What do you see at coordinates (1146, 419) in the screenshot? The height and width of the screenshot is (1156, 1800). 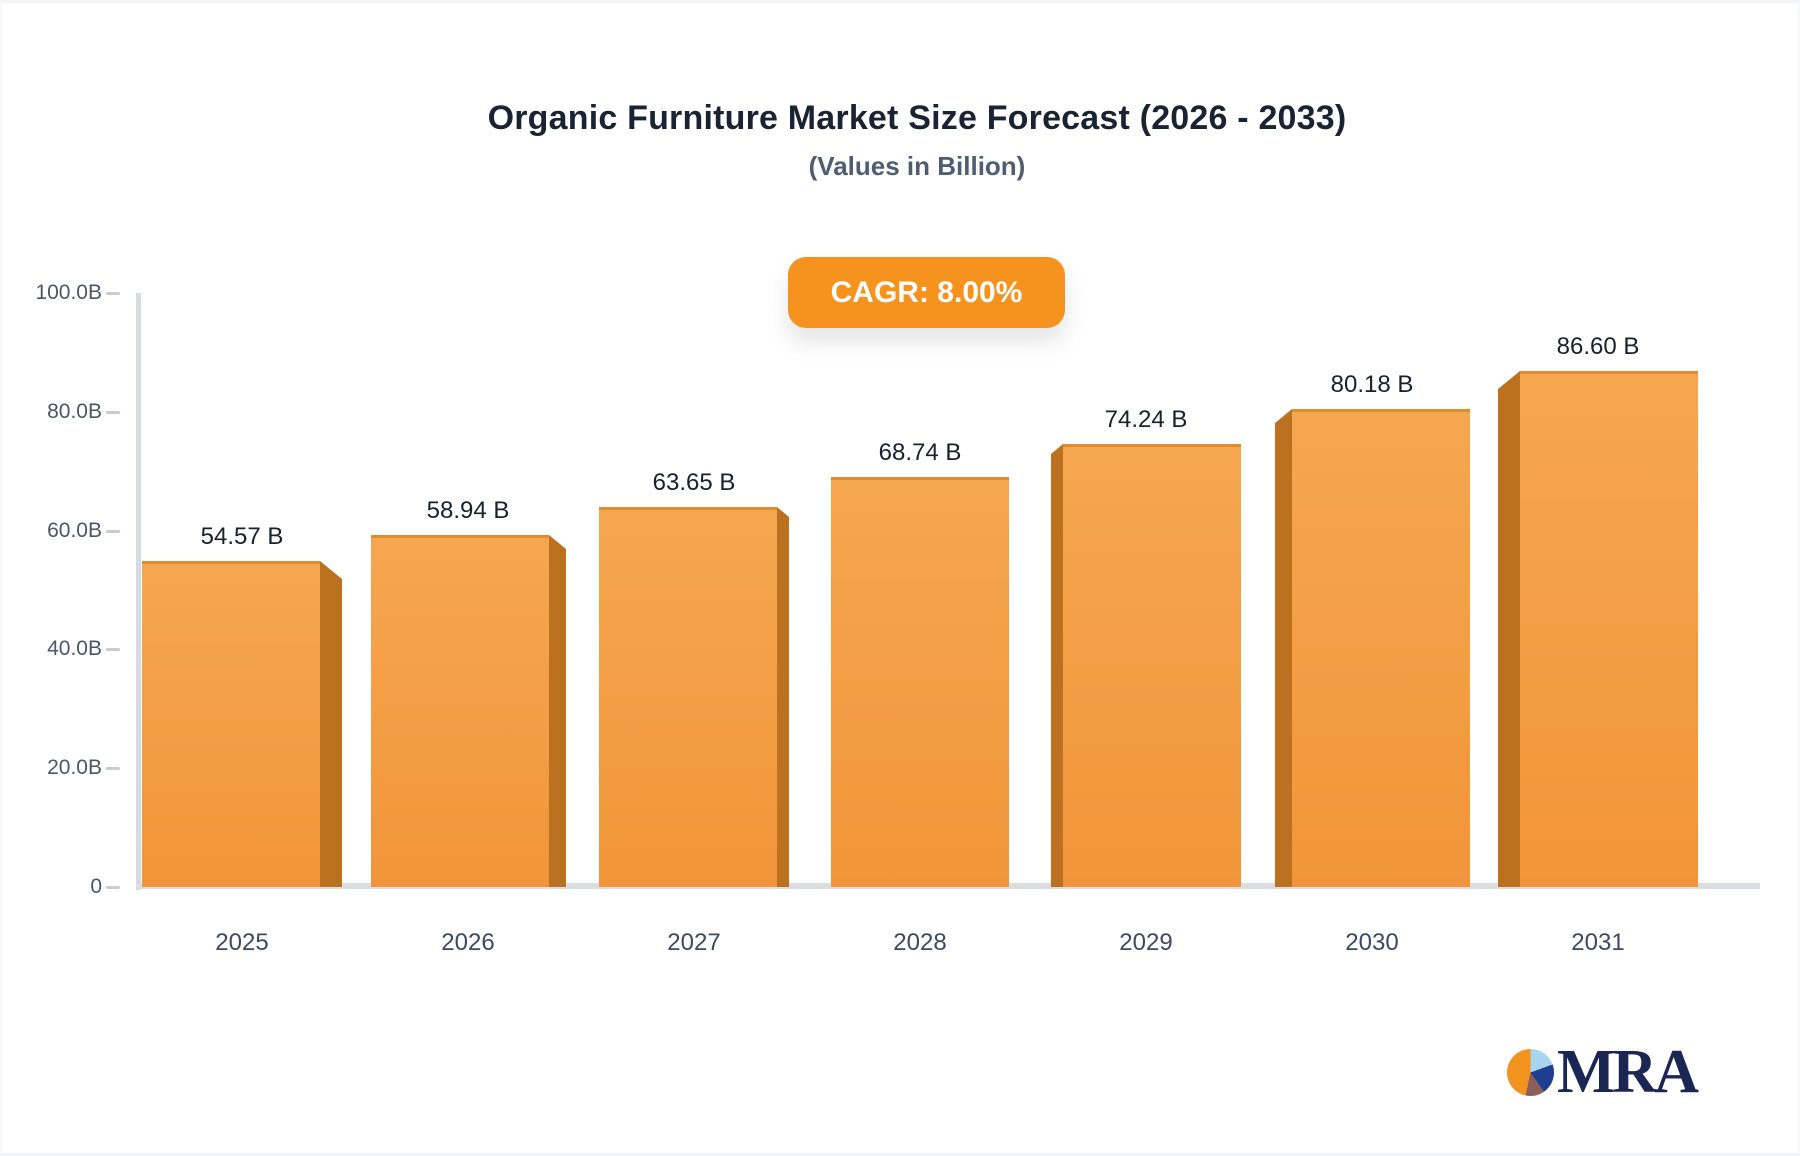 I see `bar-value-label: 74.24 B` at bounding box center [1146, 419].